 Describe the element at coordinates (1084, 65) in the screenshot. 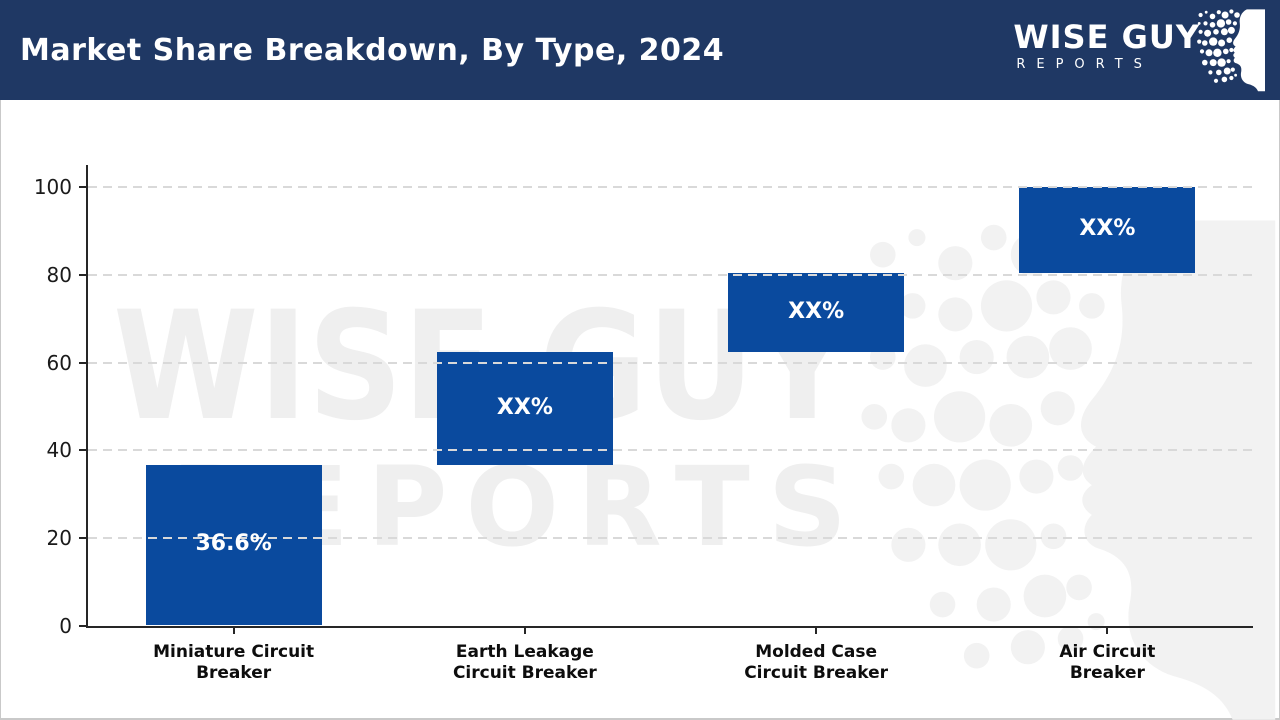

I see `logo-subtitle: REPORTS` at that location.